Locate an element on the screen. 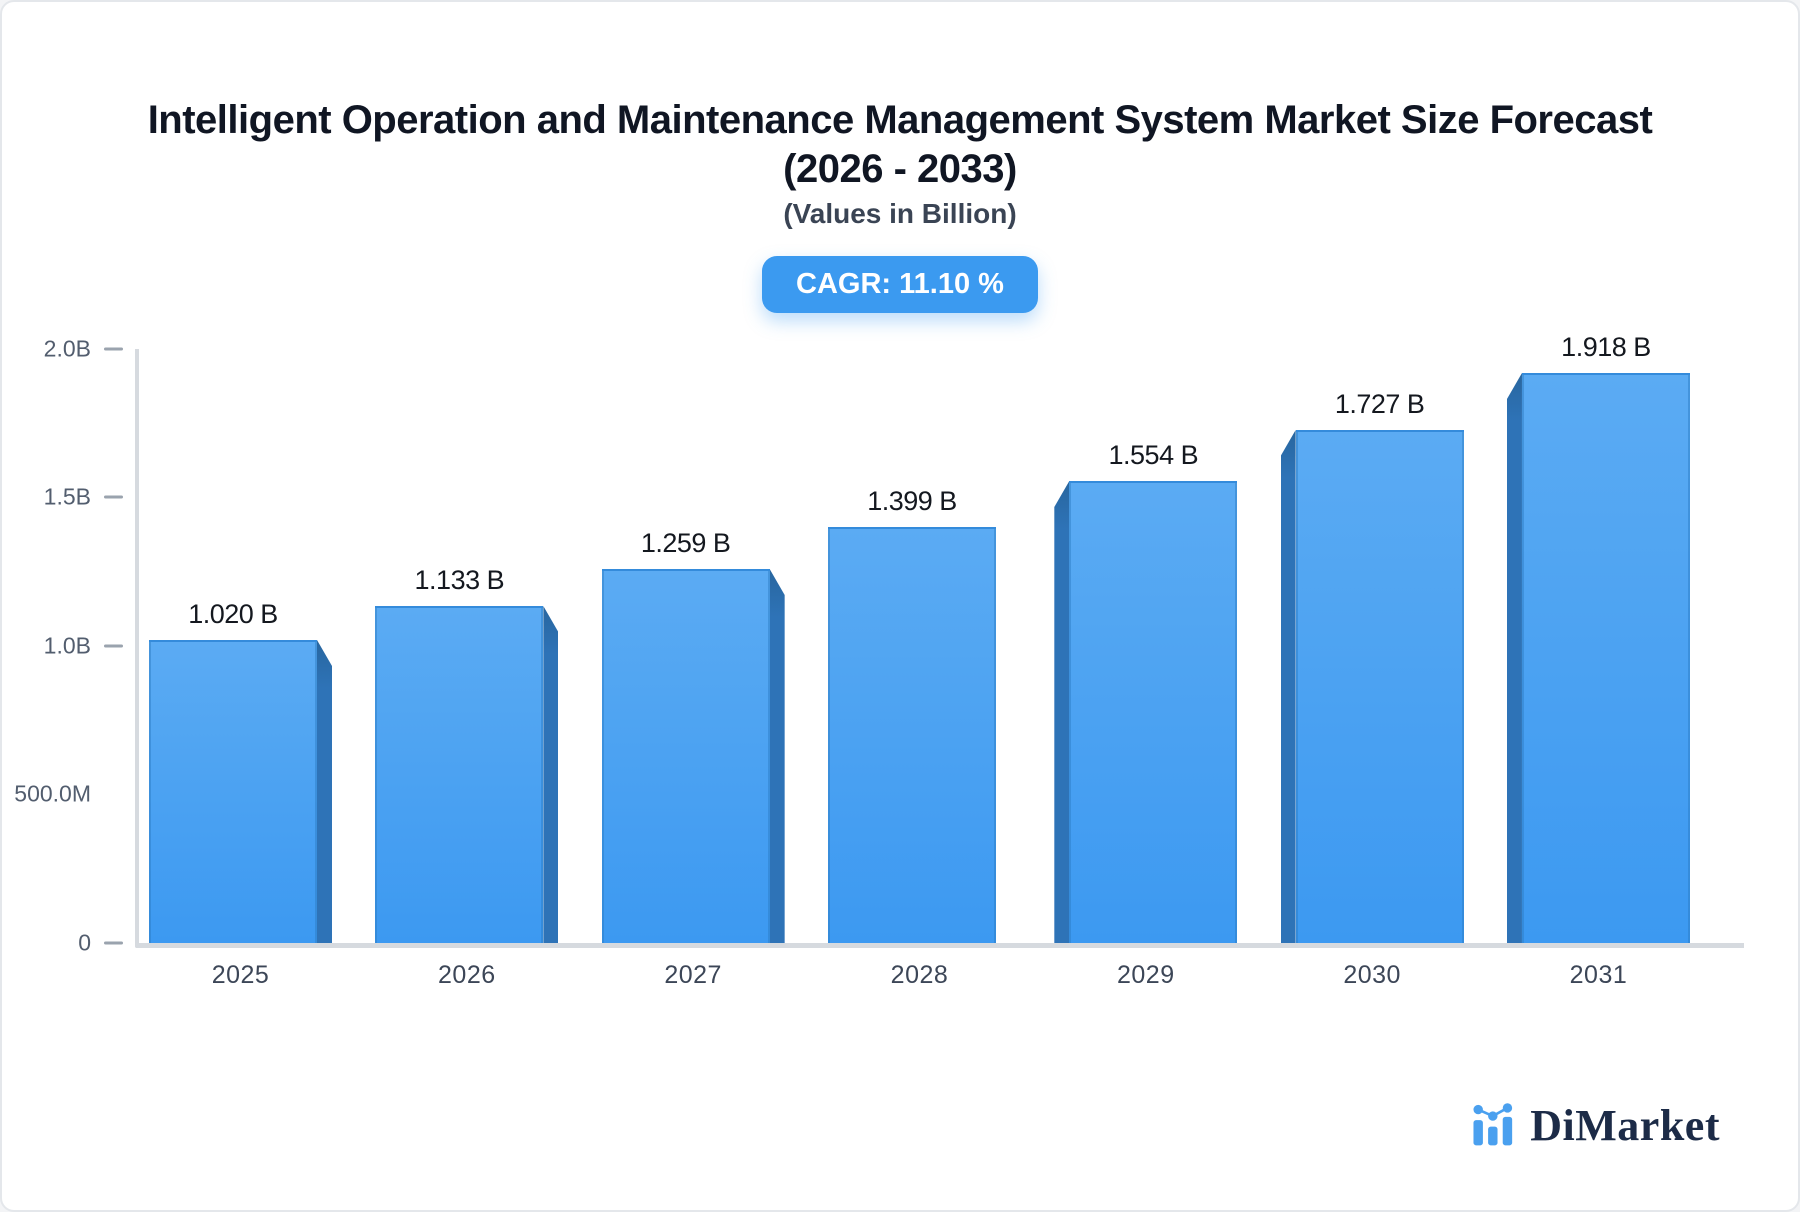 The image size is (1800, 1212). bar-value-label-2029: 1.554 B is located at coordinates (1153, 455).